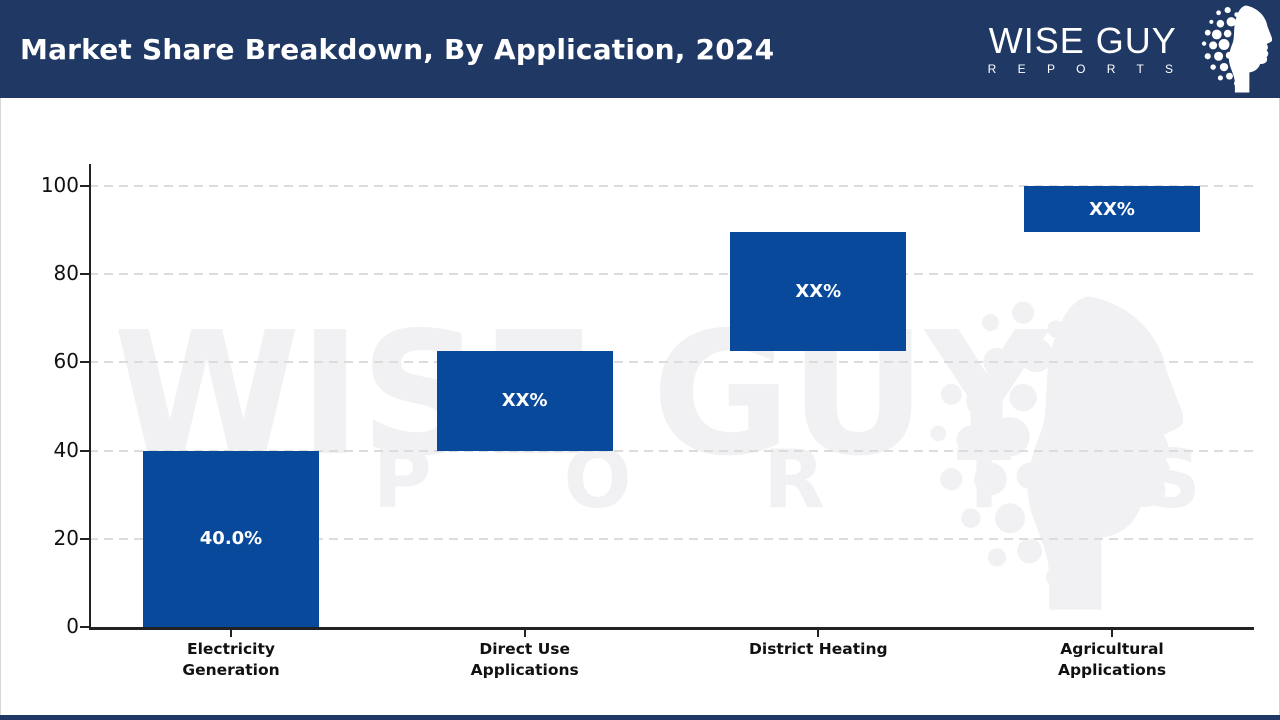 This screenshot has width=1280, height=720. What do you see at coordinates (671, 628) in the screenshot?
I see `x-axis-line` at bounding box center [671, 628].